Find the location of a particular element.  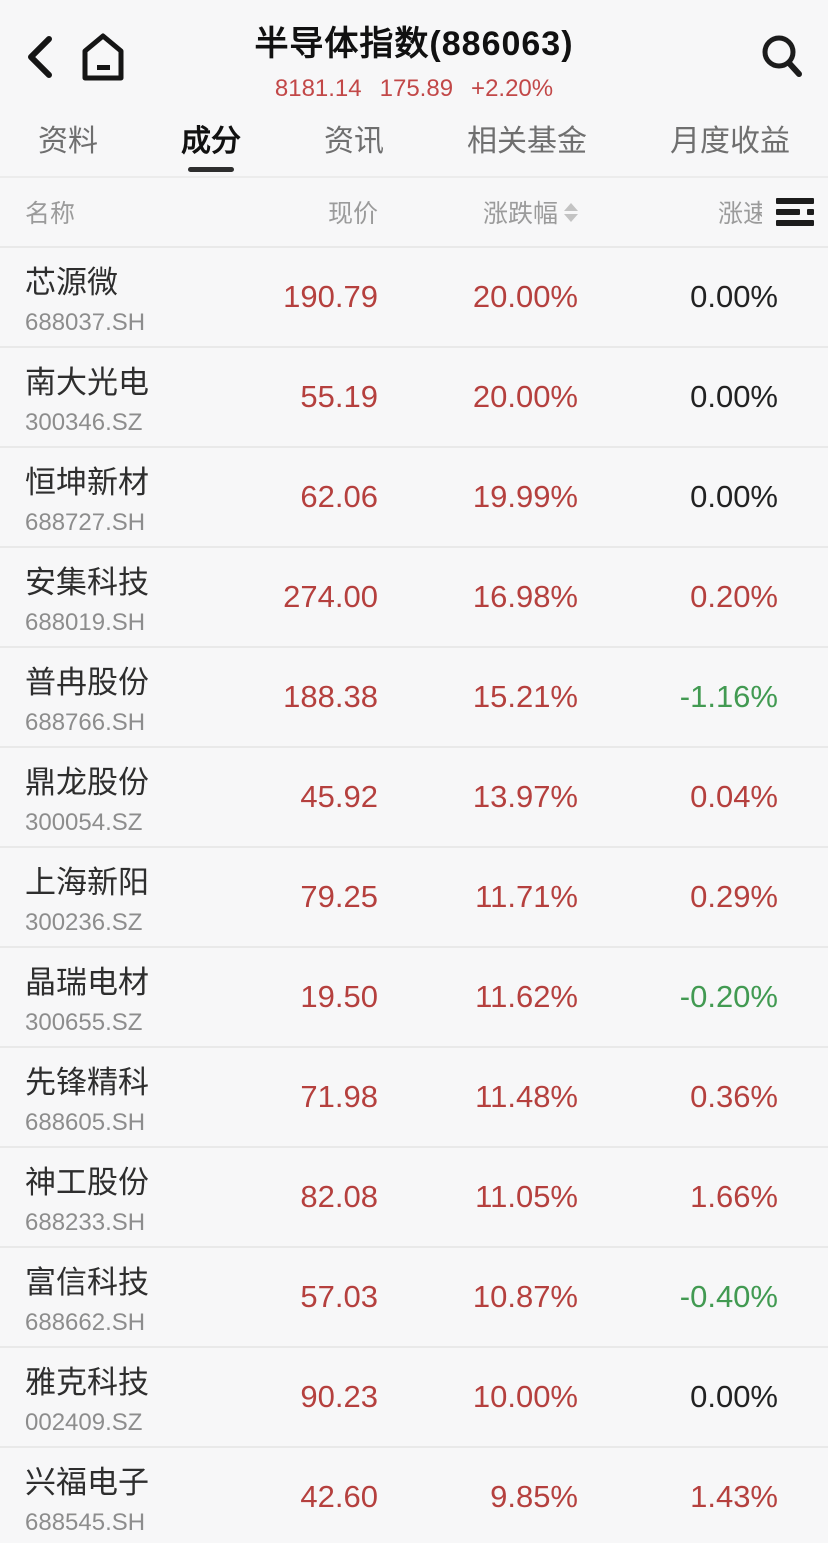

stock-code: 688766.SH is located at coordinates (85, 722).